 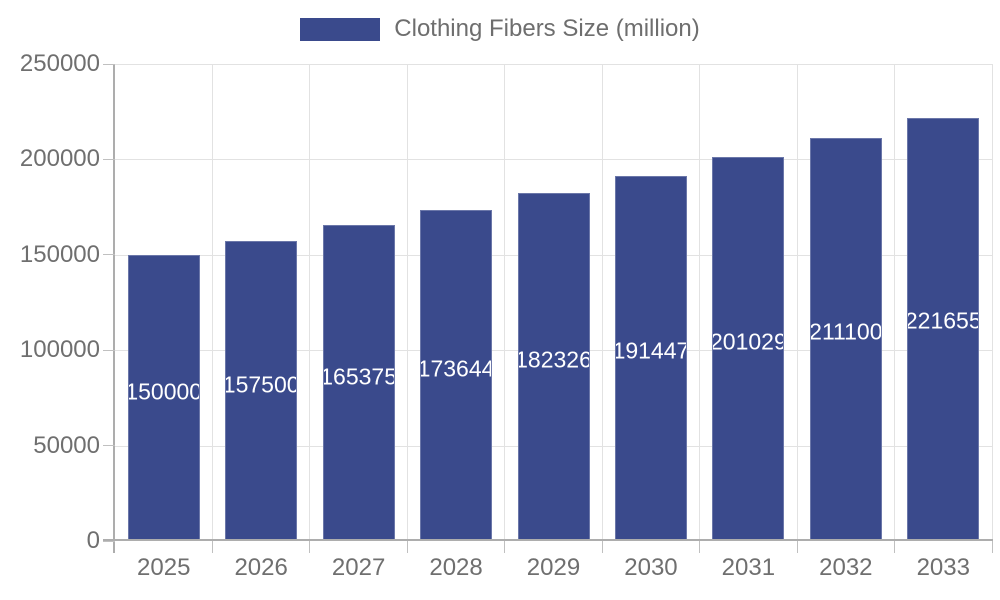 What do you see at coordinates (845, 331) in the screenshot?
I see `bar-value-label: 211100` at bounding box center [845, 331].